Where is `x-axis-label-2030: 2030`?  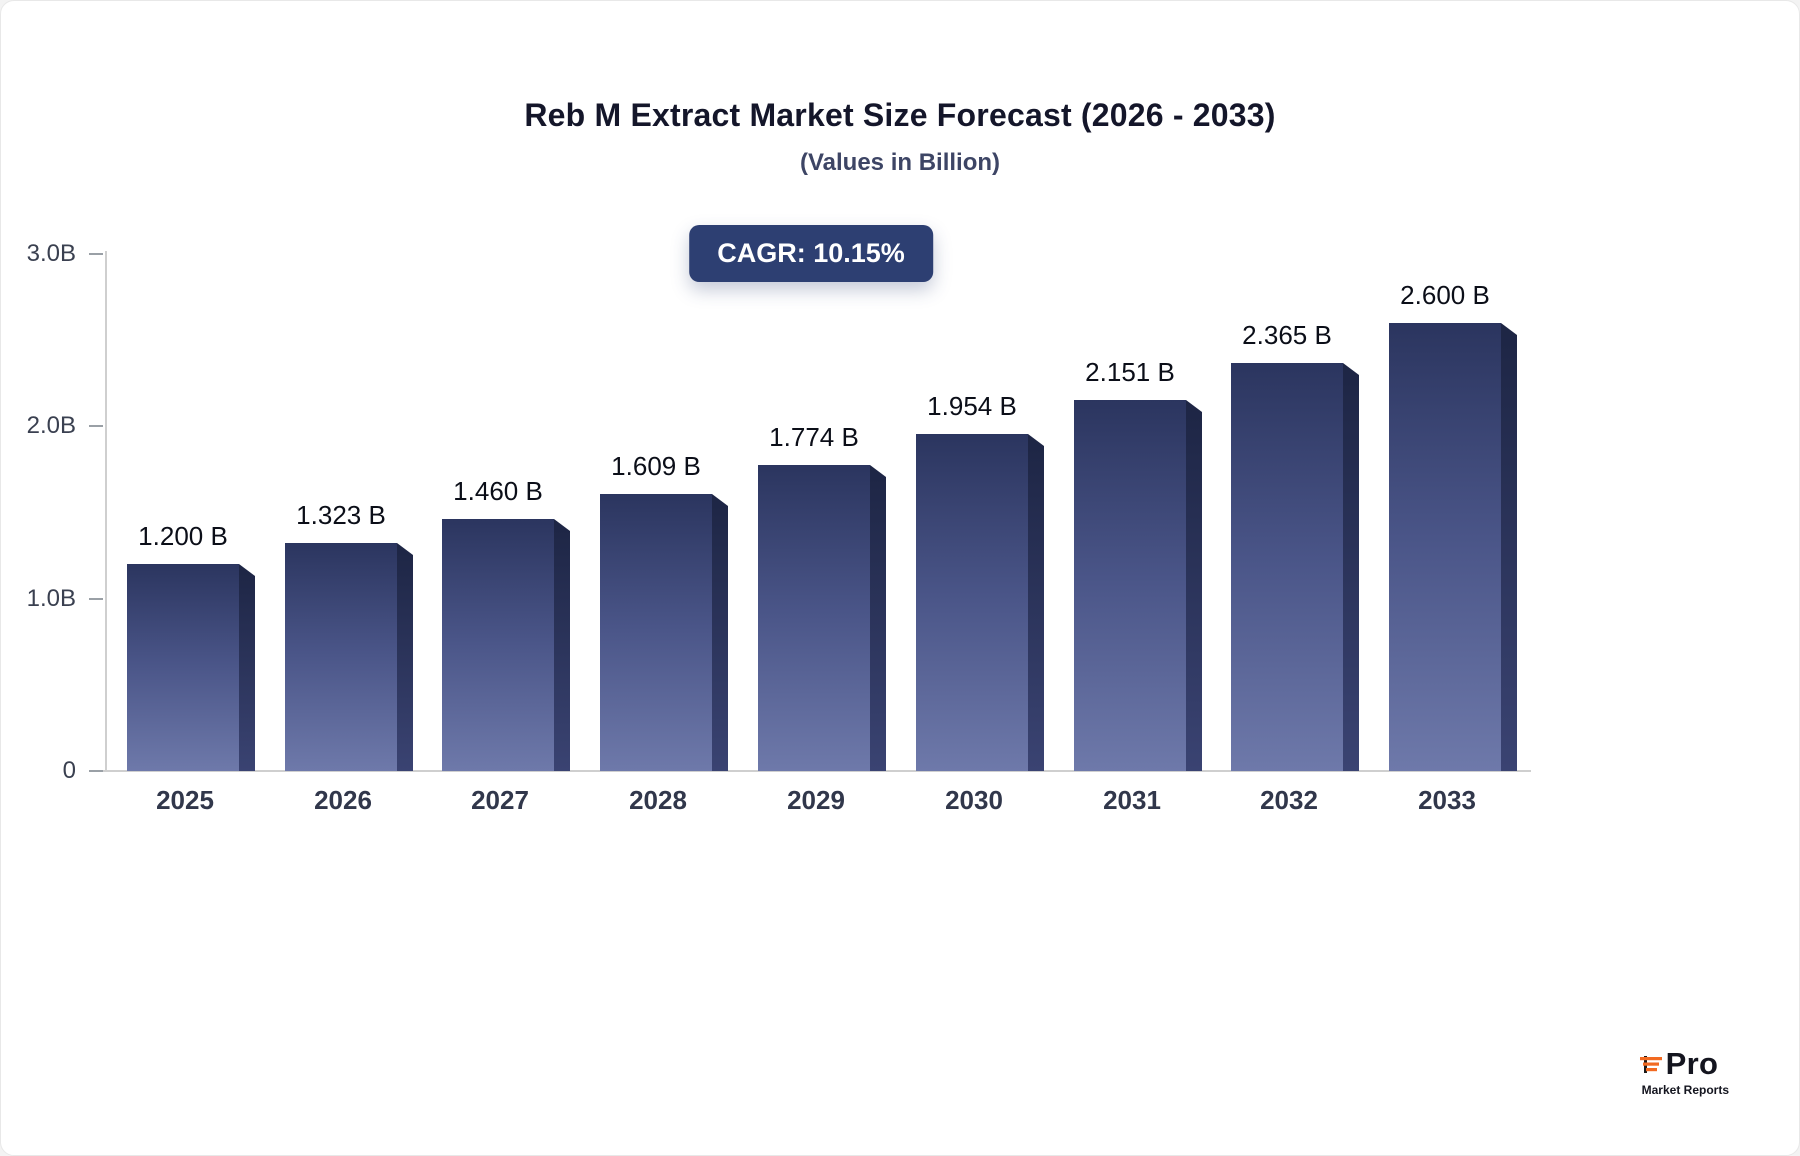
x-axis-label-2030: 2030 is located at coordinates (974, 800).